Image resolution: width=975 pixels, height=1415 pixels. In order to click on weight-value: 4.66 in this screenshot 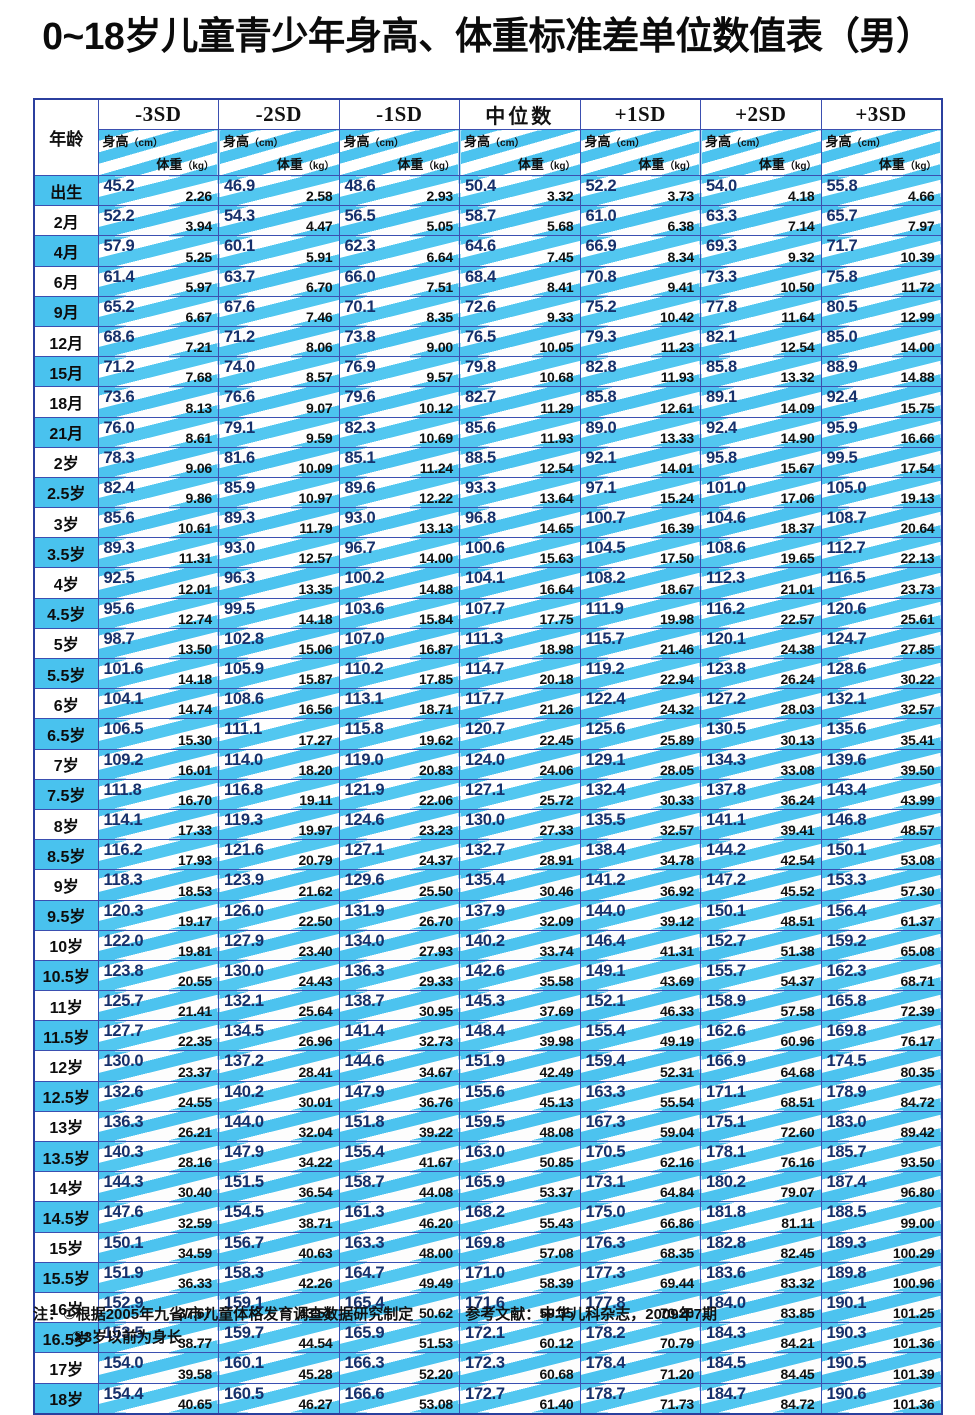, I will do `click(921, 196)`.